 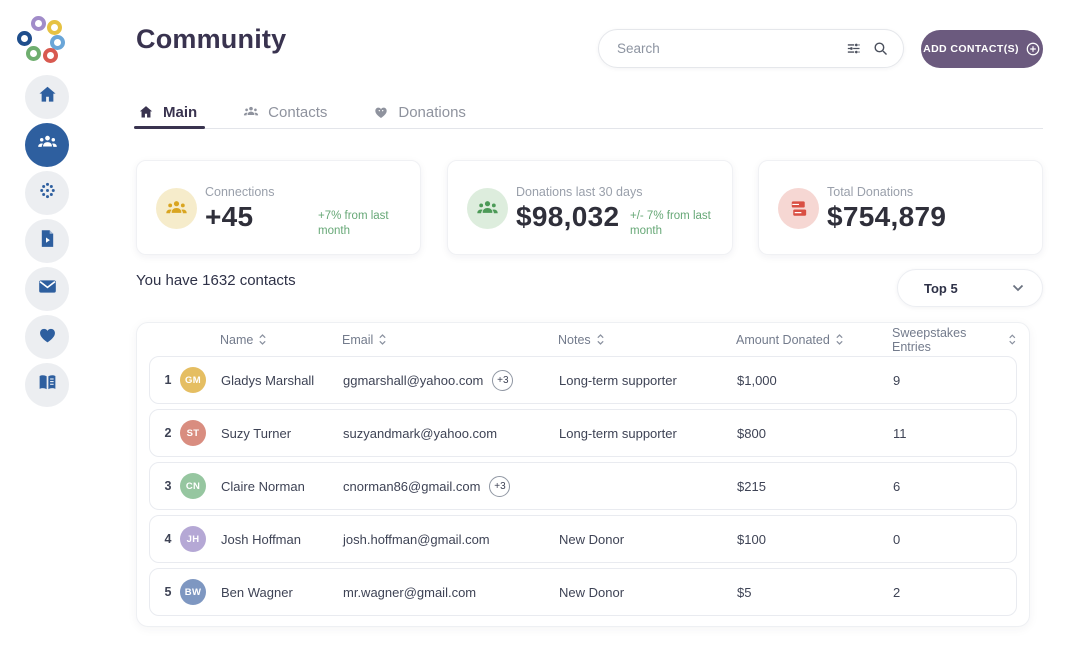 I want to click on amount-donated: $800, so click(x=751, y=433).